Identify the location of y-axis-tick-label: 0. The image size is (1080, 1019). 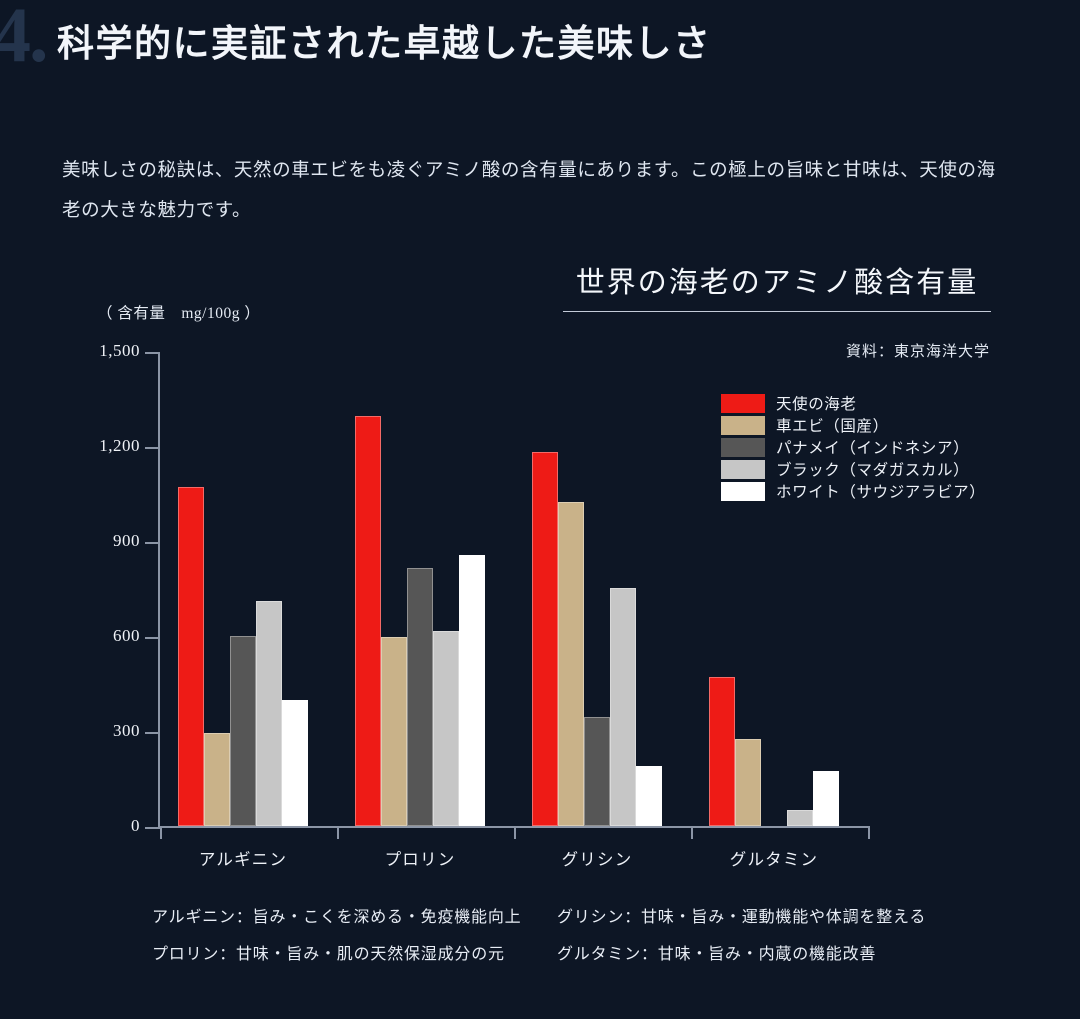
(135, 825).